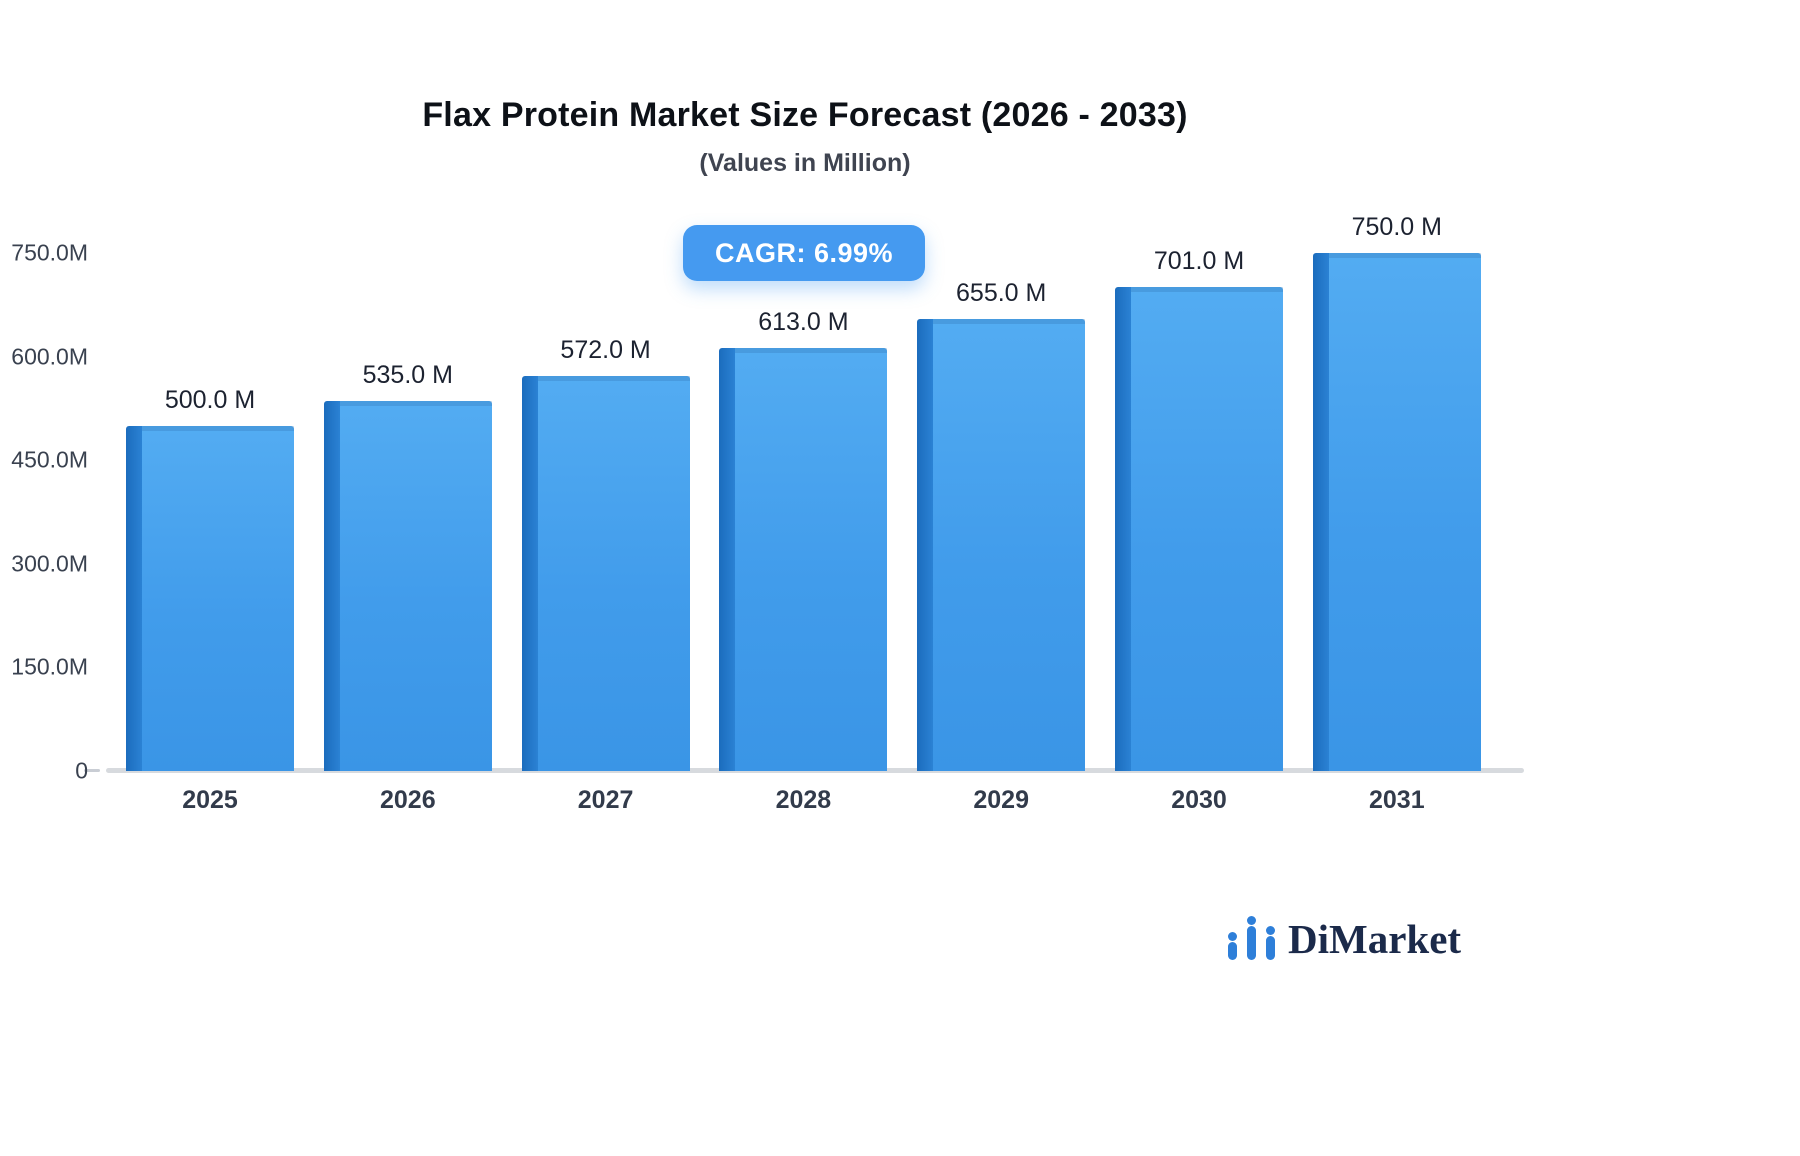 This screenshot has width=1800, height=1156. Describe the element at coordinates (605, 800) in the screenshot. I see `x-axis-label: 2027` at that location.